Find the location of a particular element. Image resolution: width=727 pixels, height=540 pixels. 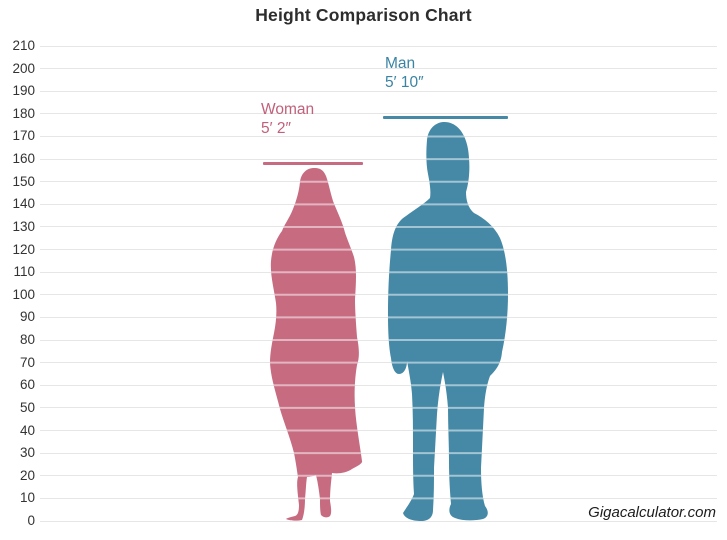

y-axis-tick-label: 80 is located at coordinates (27, 340).